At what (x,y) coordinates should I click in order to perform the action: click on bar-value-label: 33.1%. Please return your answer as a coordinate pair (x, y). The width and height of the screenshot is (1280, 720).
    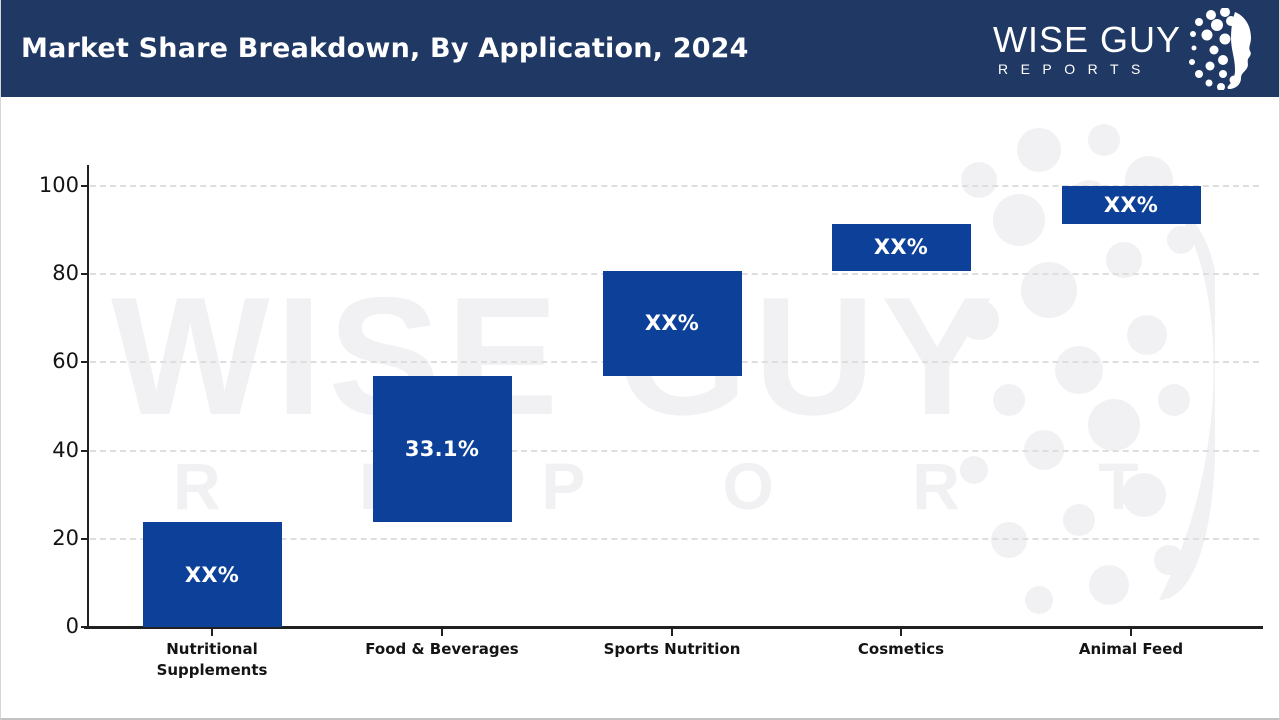
    Looking at the image, I should click on (442, 449).